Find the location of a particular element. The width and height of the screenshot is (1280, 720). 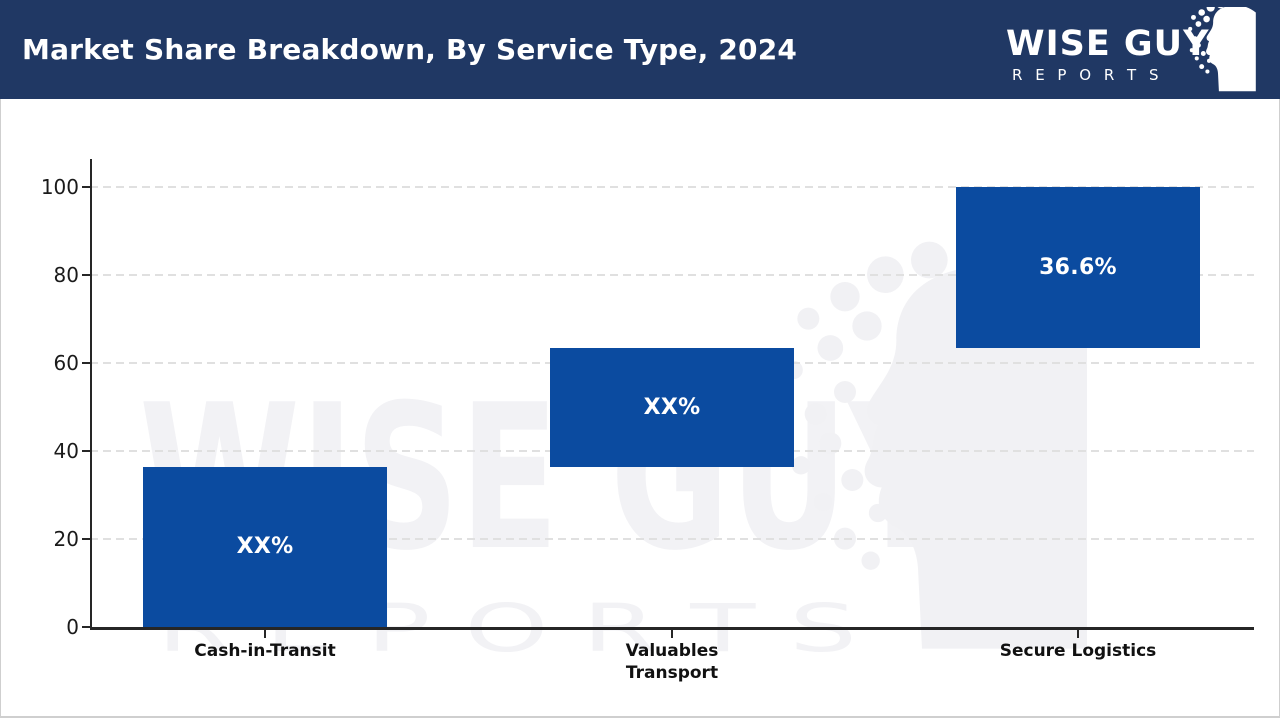

bar-value-label-3: 36.6% is located at coordinates (1078, 268).